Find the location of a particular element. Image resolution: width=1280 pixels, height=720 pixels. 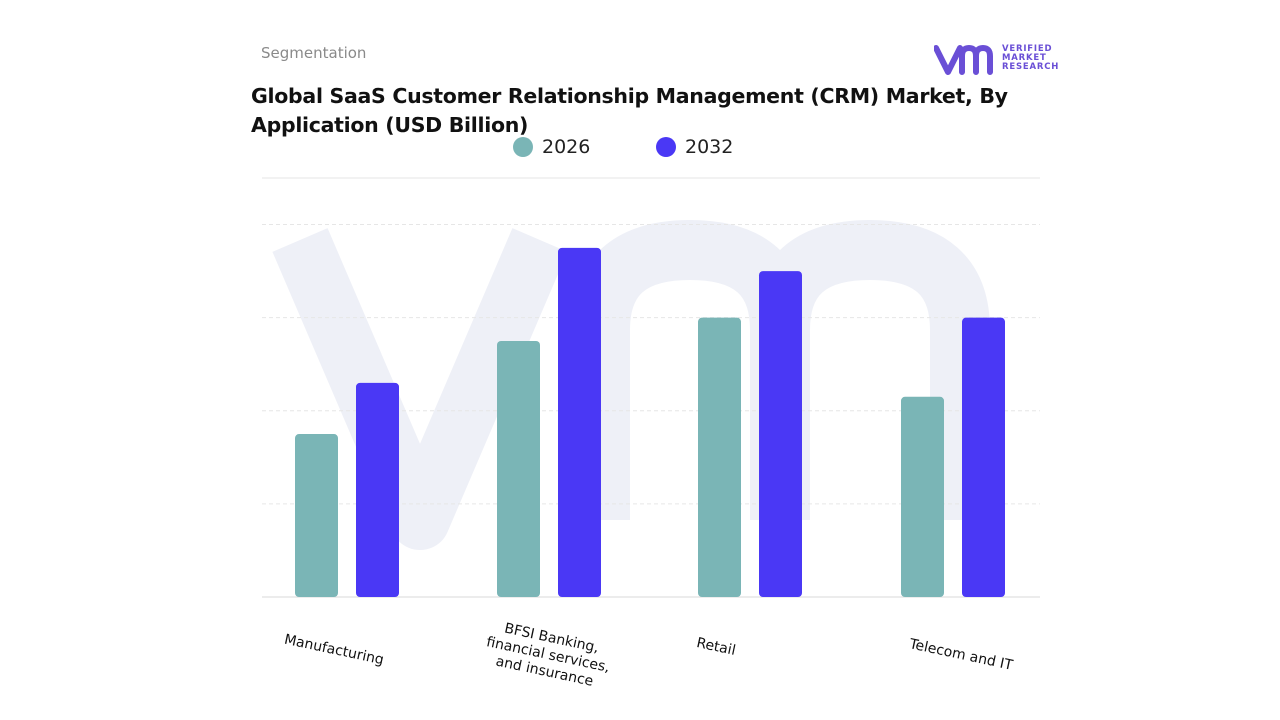

logo-text: VERIFIED MARKET RESEARCH is located at coordinates (1030, 58).